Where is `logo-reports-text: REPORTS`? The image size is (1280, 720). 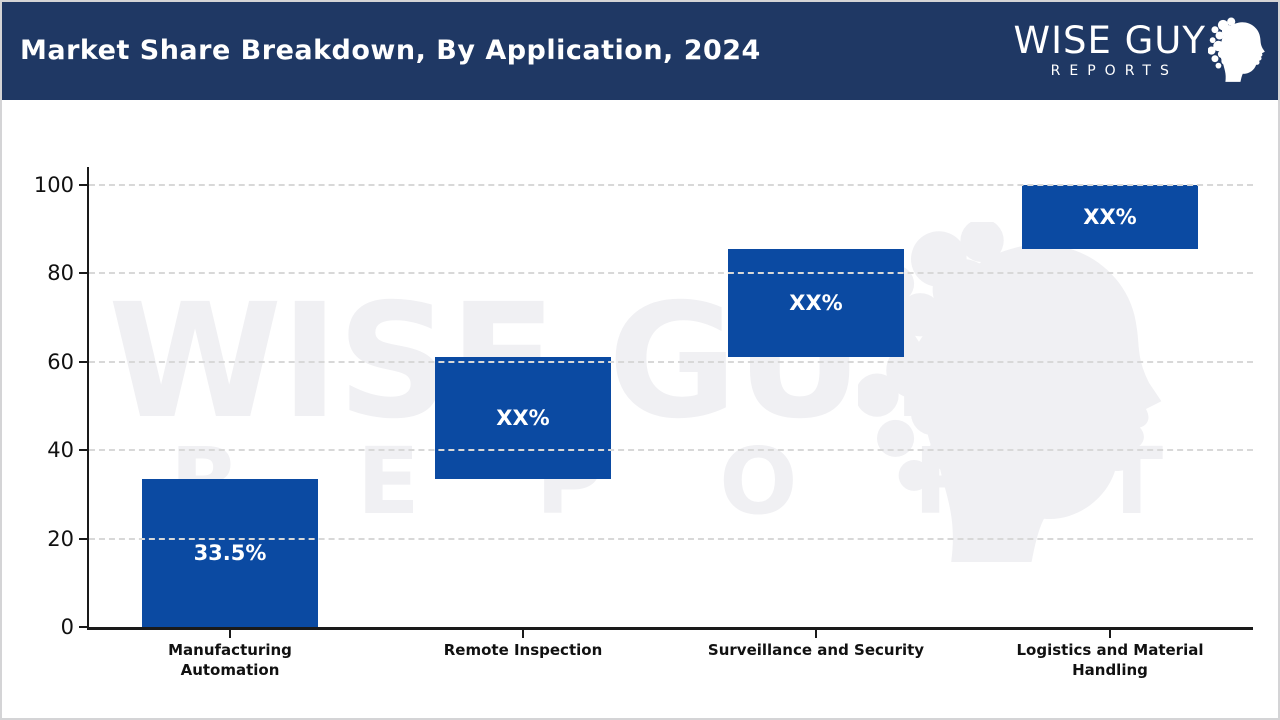
logo-reports-text: REPORTS is located at coordinates (1114, 71).